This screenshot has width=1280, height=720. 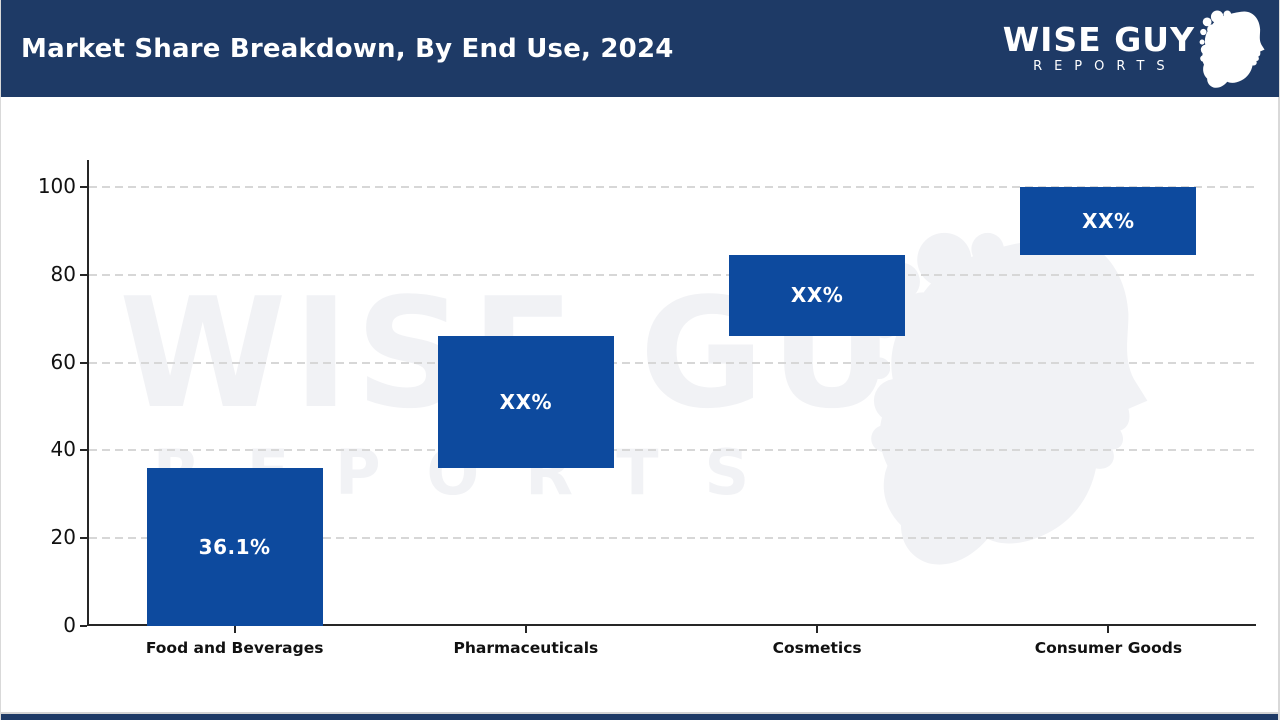 I want to click on wise-guy-reports-logo: WISE GUY REPORTS, so click(x=1141, y=49).